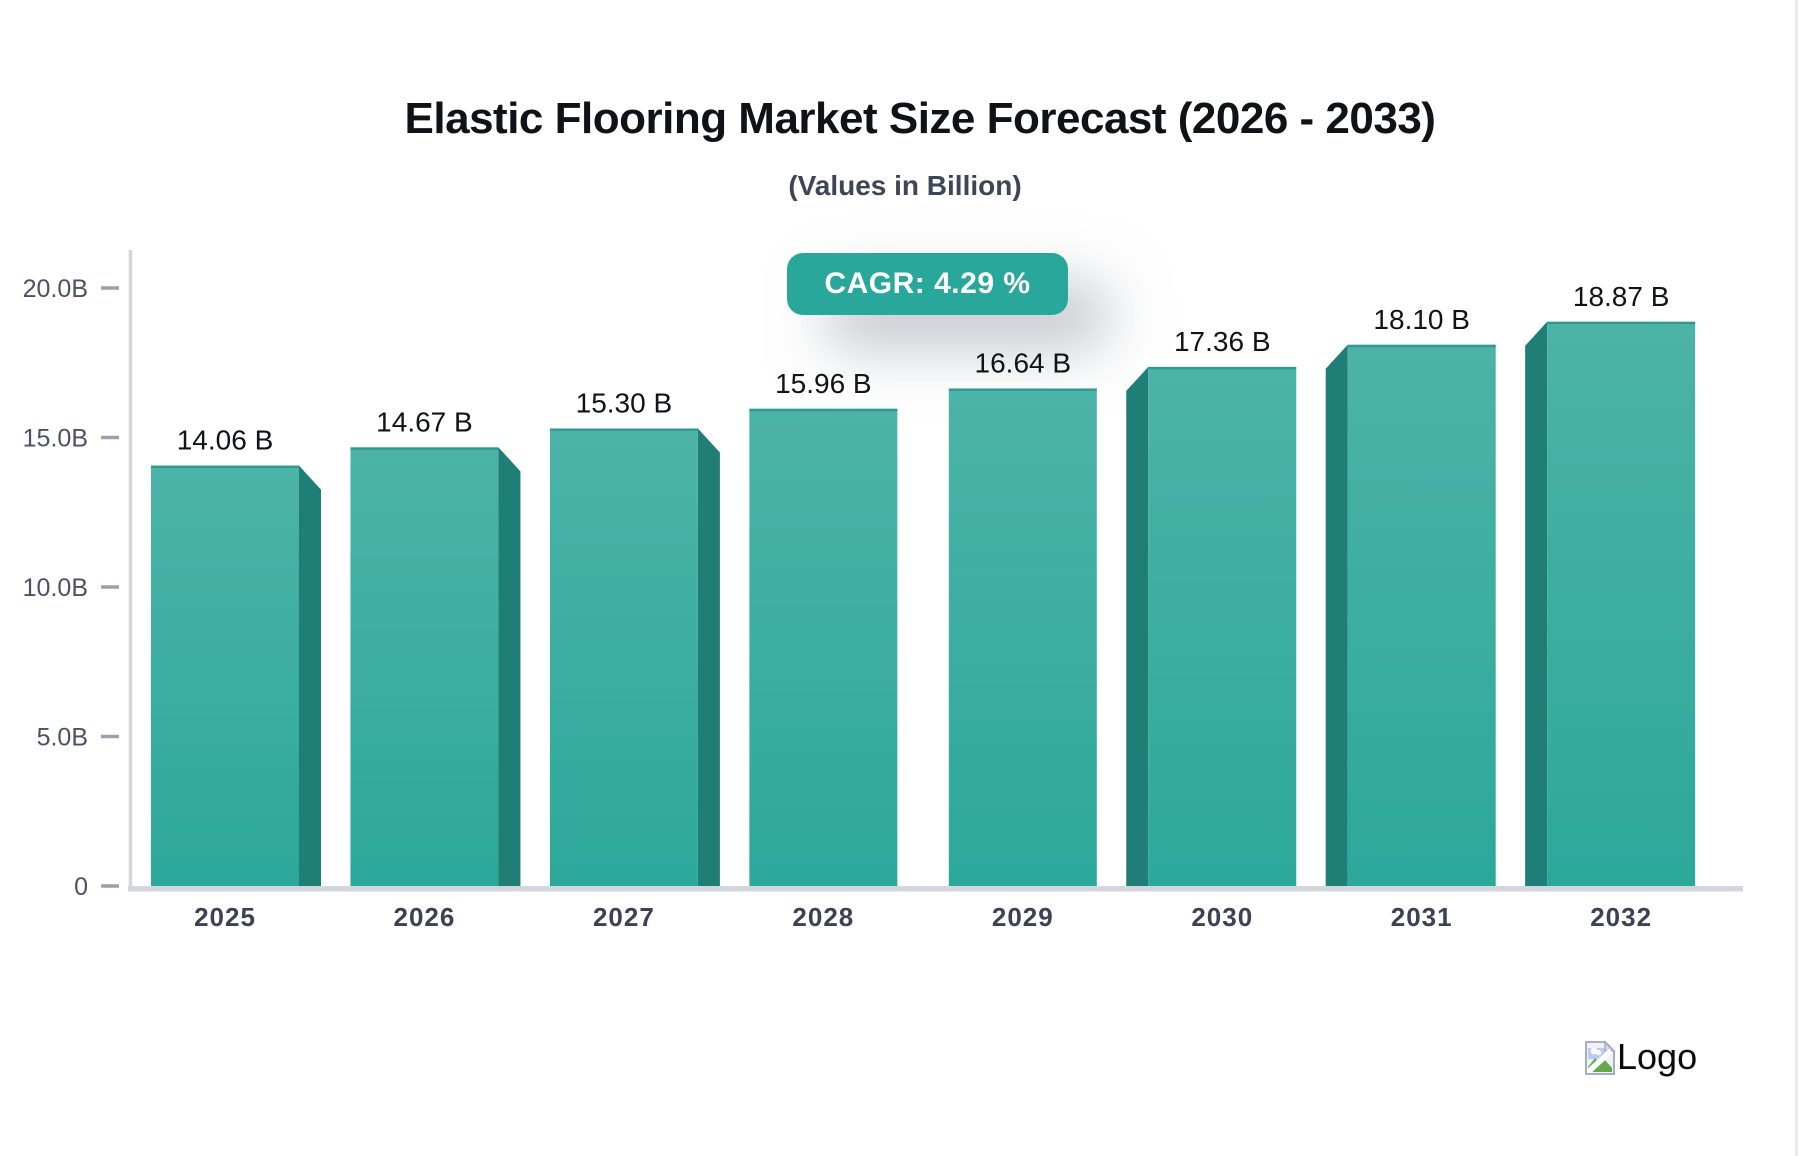  I want to click on x-axis-label: 2031, so click(1422, 917).